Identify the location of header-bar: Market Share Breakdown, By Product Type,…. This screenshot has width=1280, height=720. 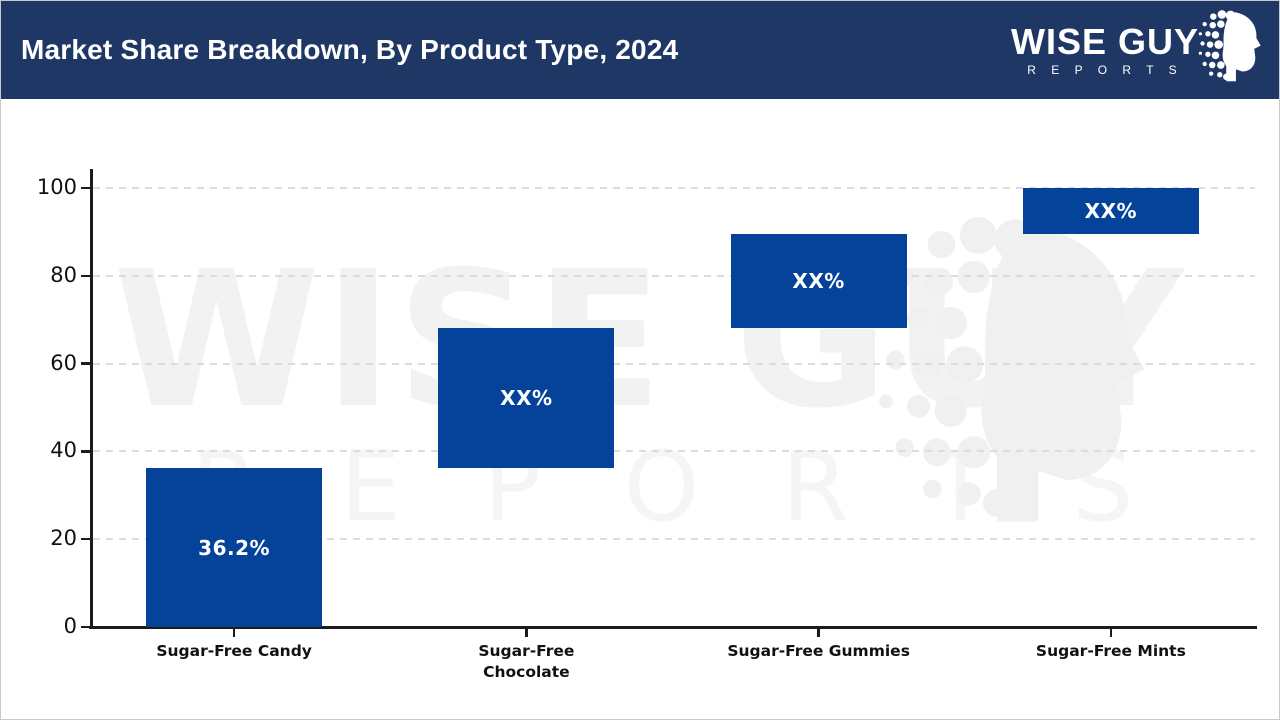
(640, 50).